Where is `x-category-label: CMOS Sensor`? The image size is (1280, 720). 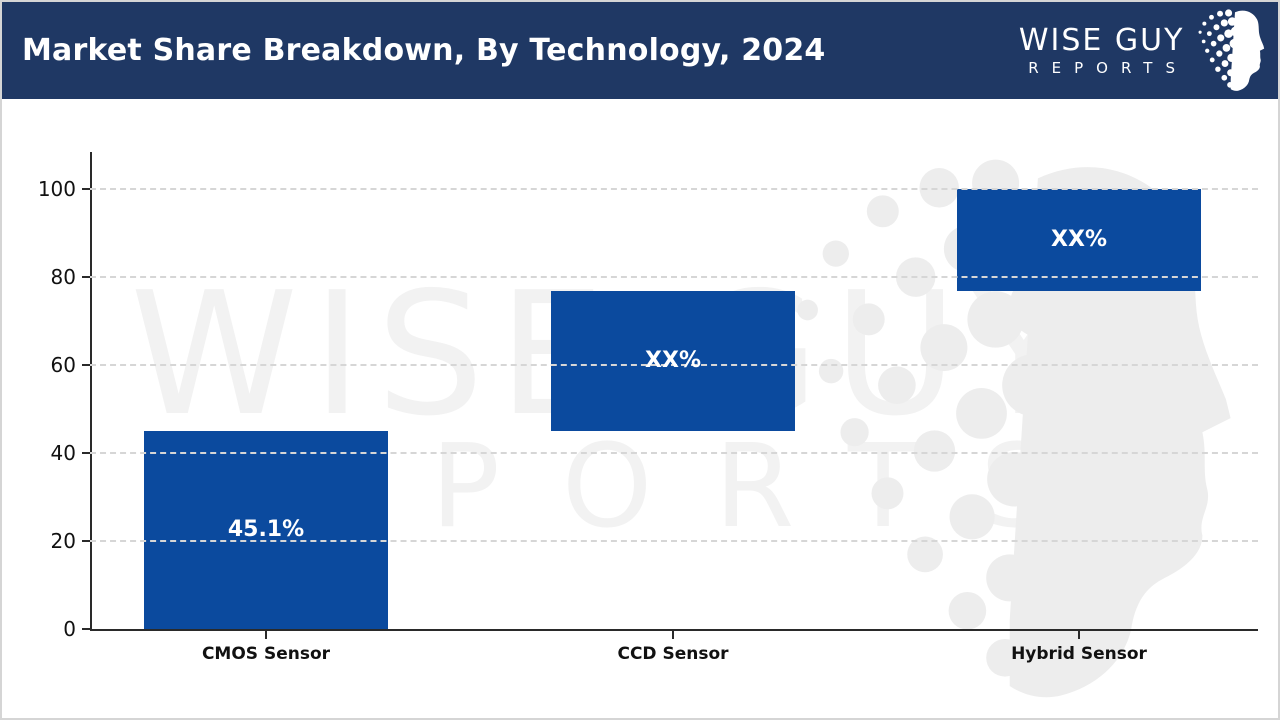
x-category-label: CMOS Sensor is located at coordinates (266, 654).